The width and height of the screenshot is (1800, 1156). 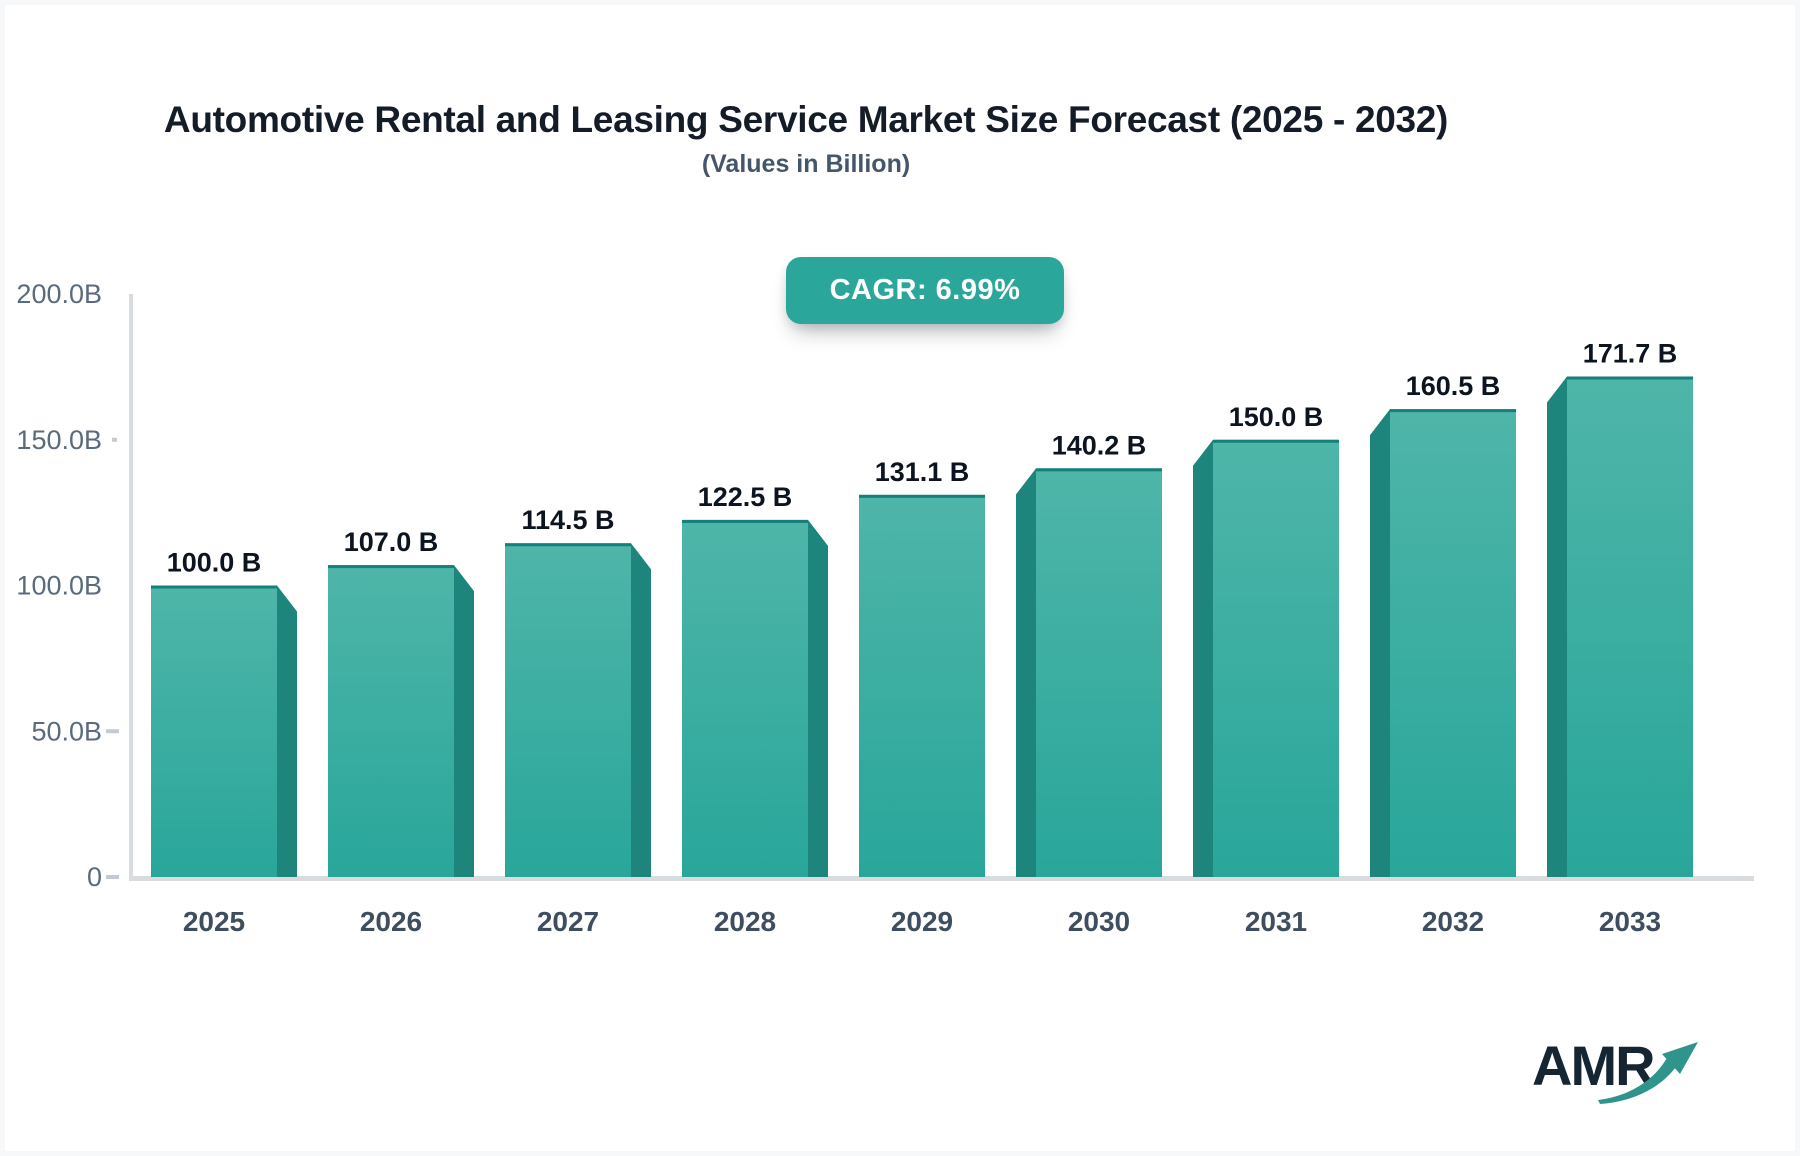 I want to click on bar-value-label: 114.5 B, so click(x=567, y=520).